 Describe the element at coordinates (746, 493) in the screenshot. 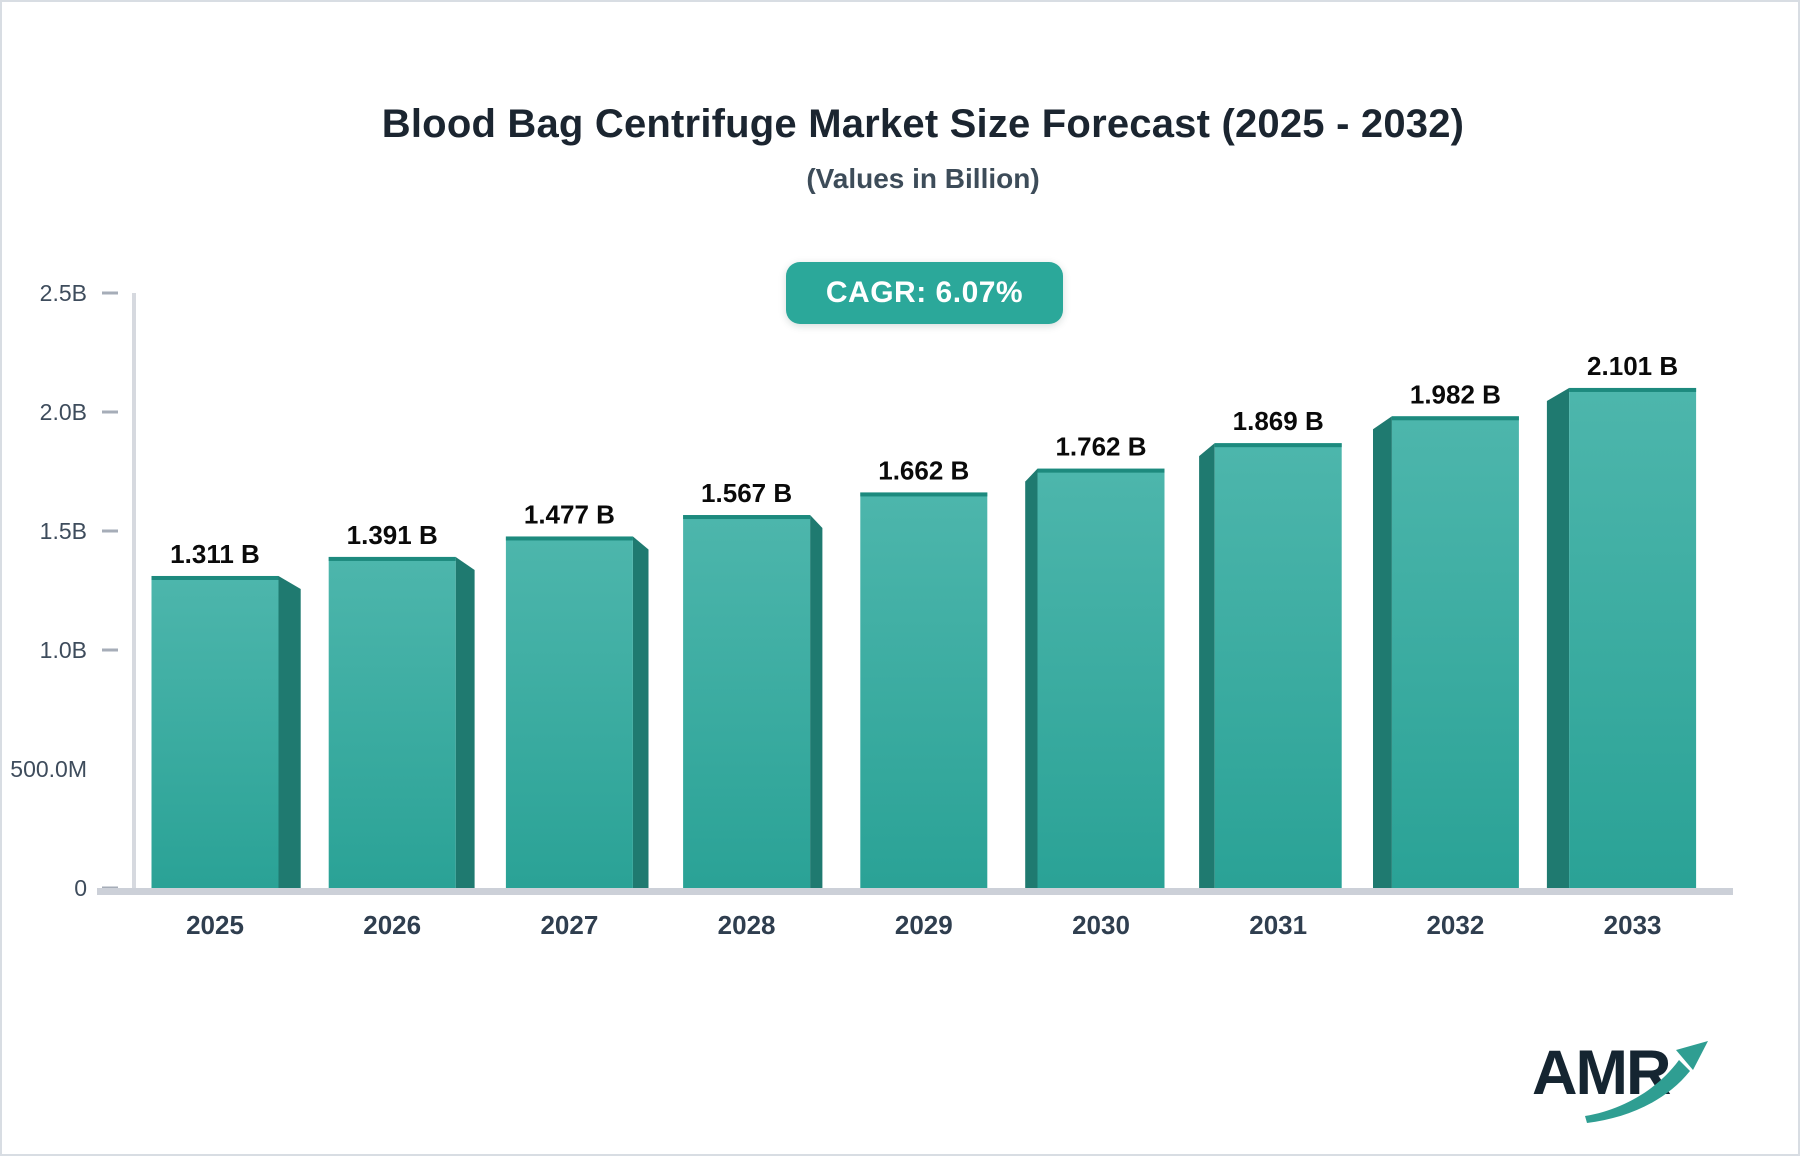

I see `bar-value-label: 1.567 B` at that location.